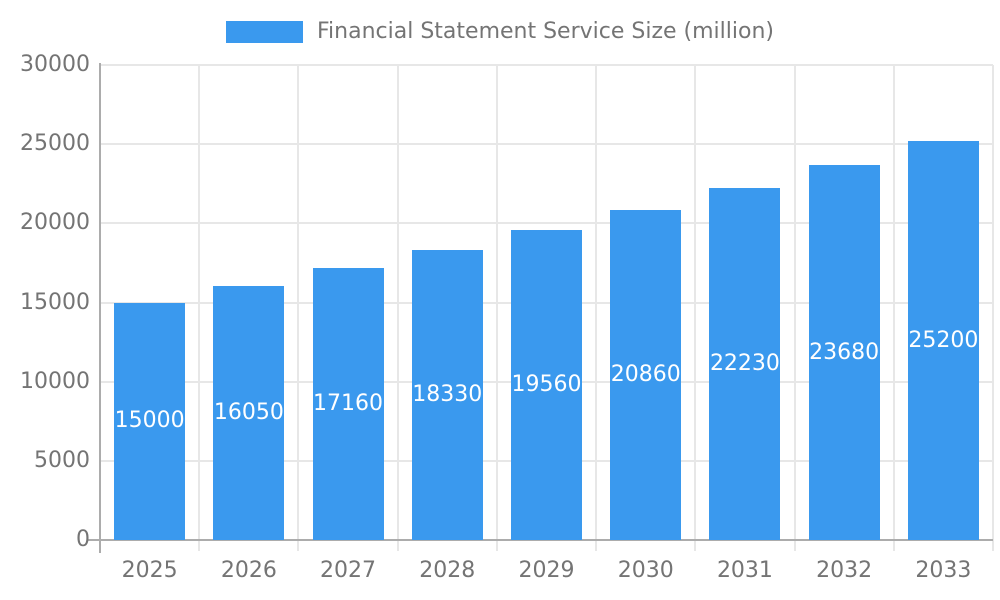 The width and height of the screenshot is (1000, 600). I want to click on bar-value-label: 19560, so click(546, 385).